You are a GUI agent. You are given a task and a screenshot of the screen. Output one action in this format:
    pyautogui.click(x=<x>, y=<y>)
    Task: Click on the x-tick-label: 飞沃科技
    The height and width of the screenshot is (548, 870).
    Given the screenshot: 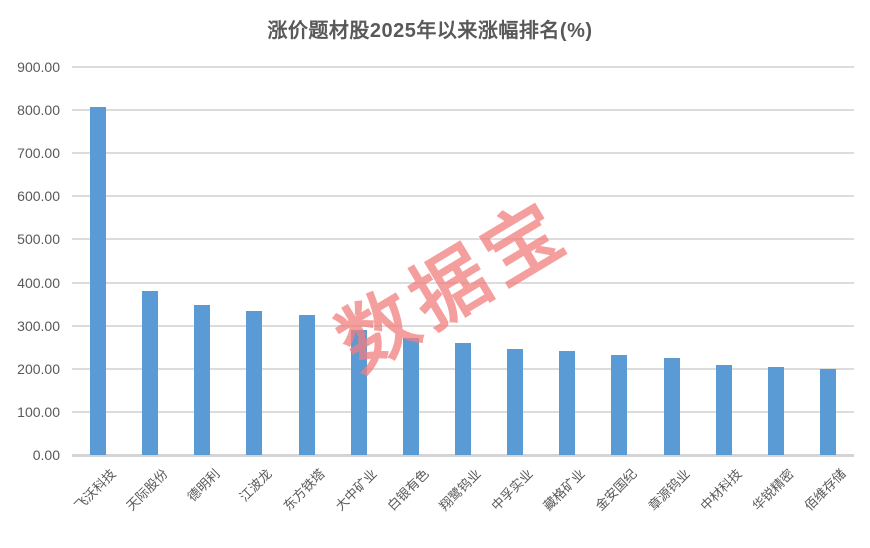 What is the action you would take?
    pyautogui.click(x=95, y=490)
    